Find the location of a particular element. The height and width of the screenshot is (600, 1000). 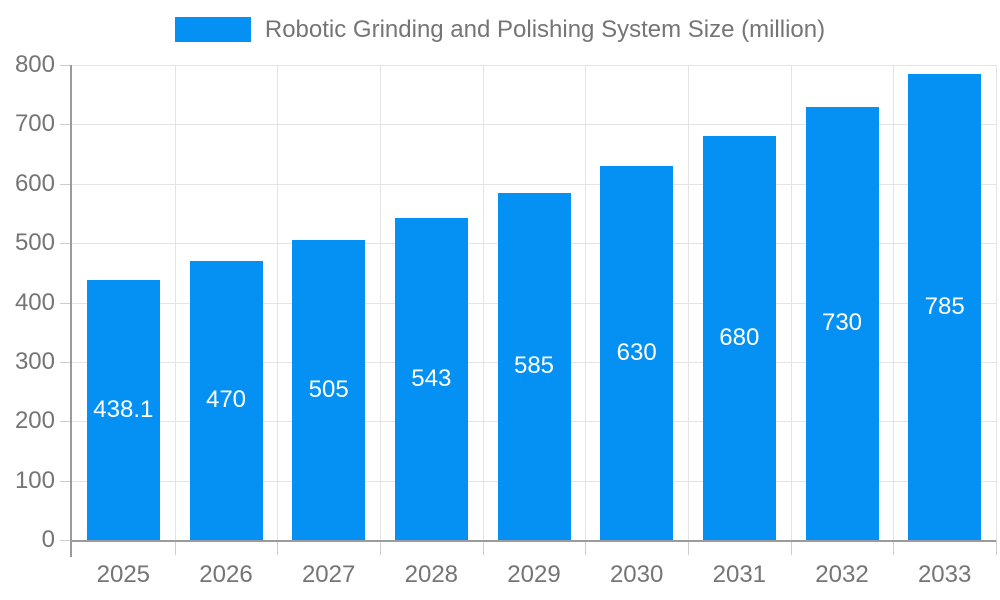

bar-value-label: 470 is located at coordinates (226, 400).